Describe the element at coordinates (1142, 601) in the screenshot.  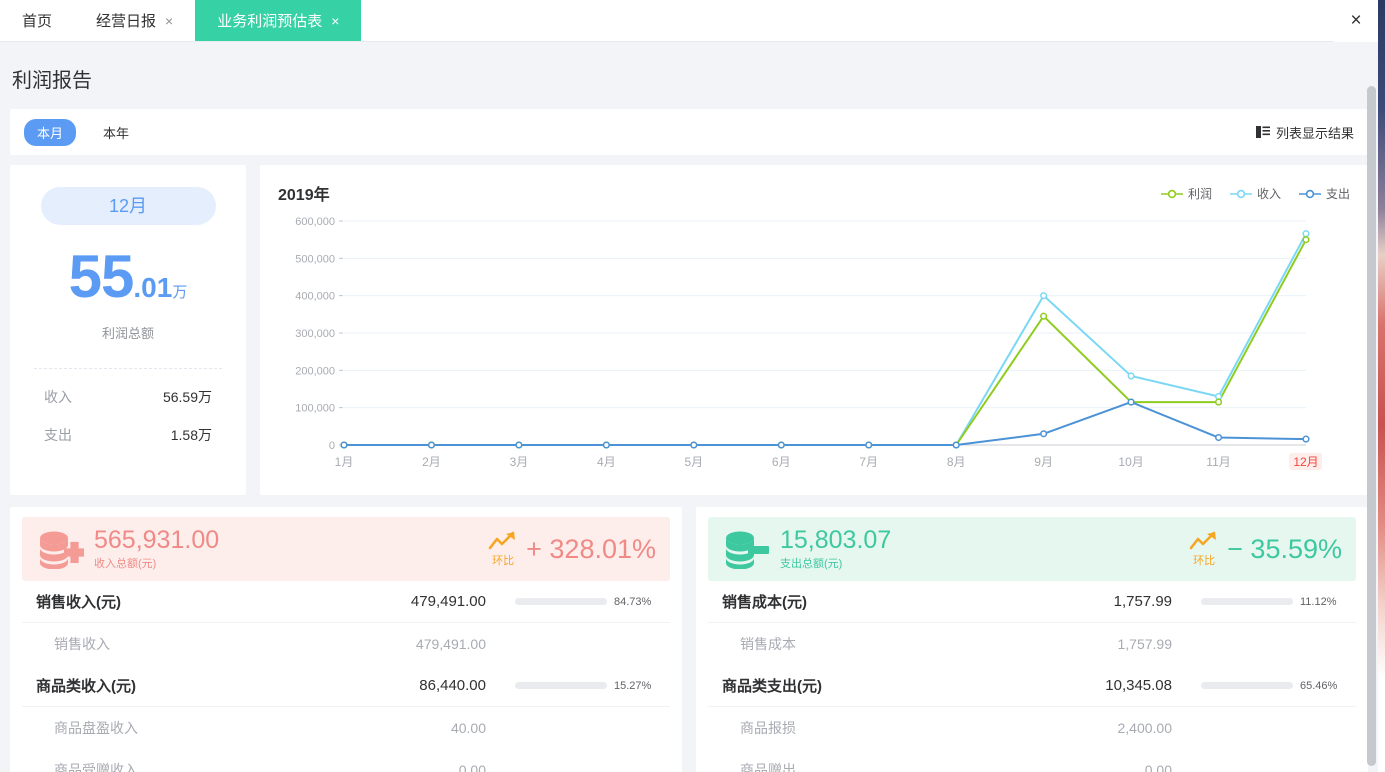
I see `row-value: 1,757.99` at that location.